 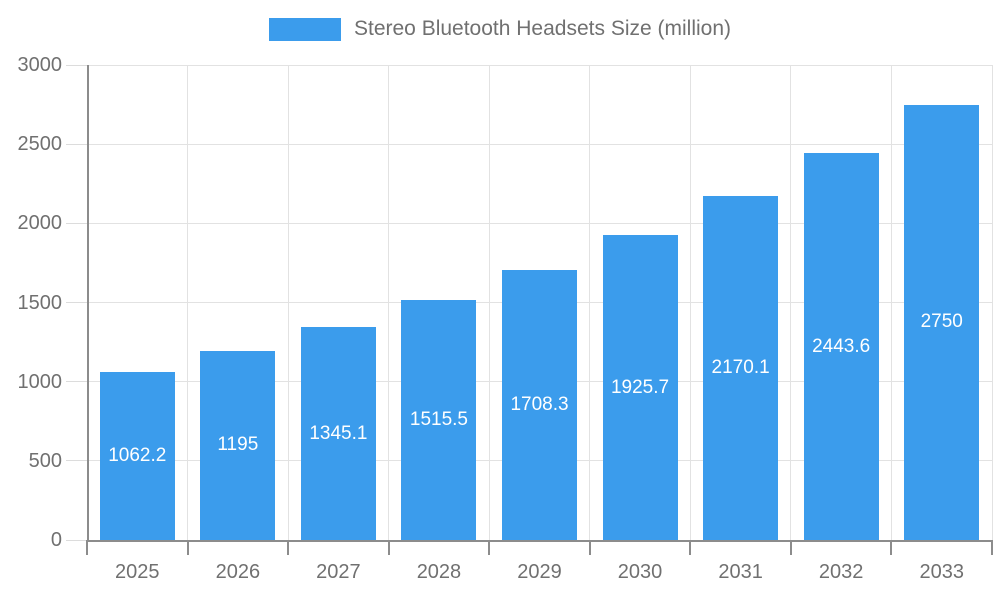 I want to click on bar-value-label: 1515.5, so click(x=438, y=420).